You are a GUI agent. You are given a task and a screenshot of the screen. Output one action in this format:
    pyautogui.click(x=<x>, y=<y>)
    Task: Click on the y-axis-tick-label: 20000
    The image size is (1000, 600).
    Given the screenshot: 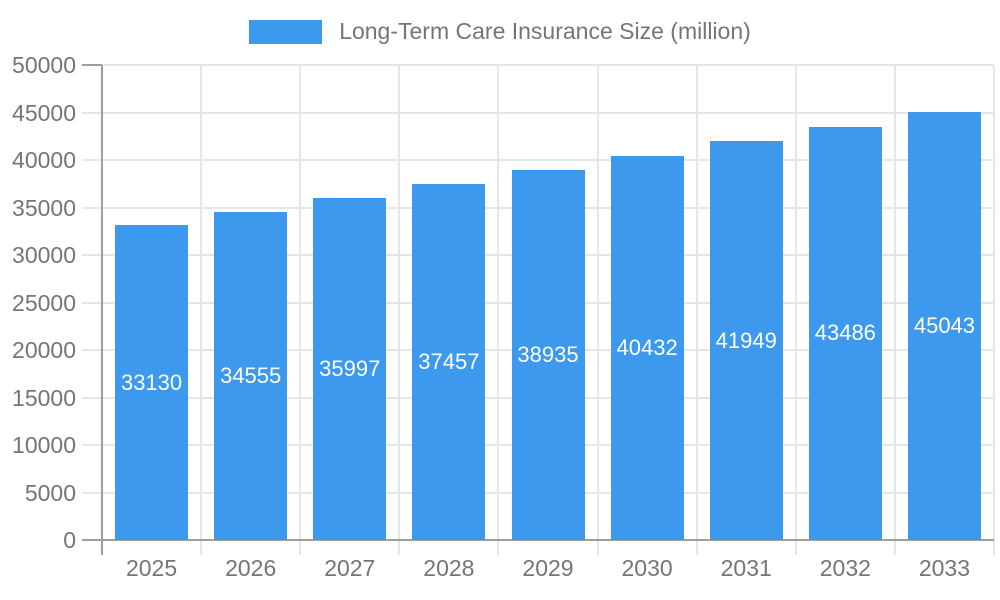 What is the action you would take?
    pyautogui.click(x=44, y=350)
    